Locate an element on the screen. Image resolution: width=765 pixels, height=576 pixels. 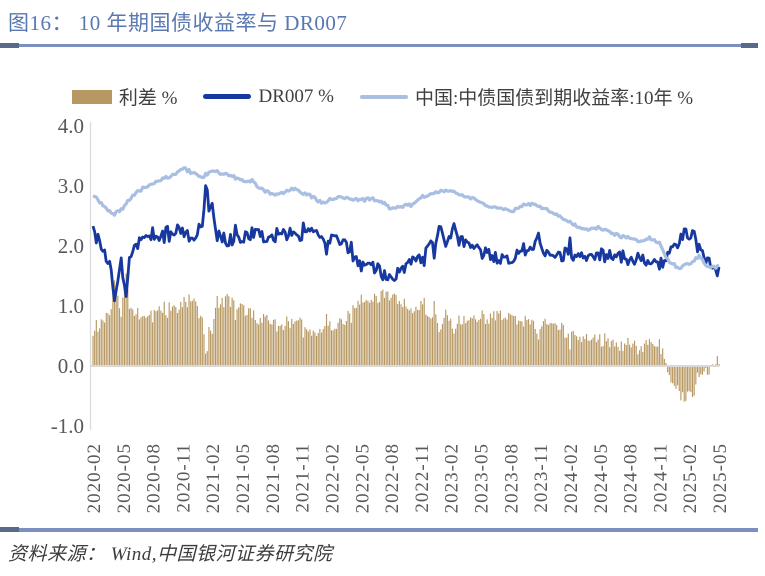
x-tick-label: 2024-11 is located at coordinates (660, 478).